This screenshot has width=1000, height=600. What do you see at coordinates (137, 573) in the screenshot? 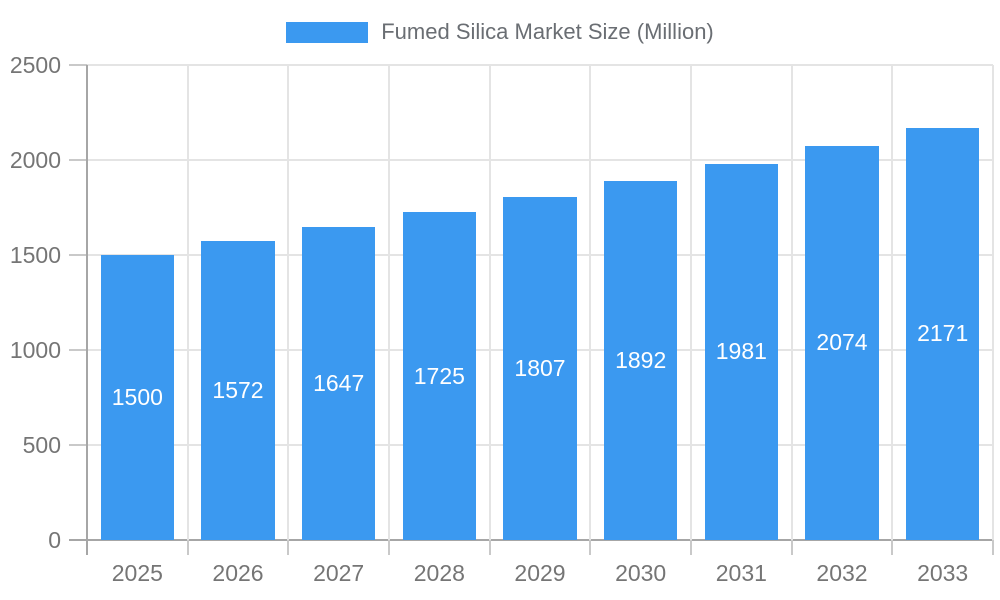
I see `x-tick-label: 2025` at bounding box center [137, 573].